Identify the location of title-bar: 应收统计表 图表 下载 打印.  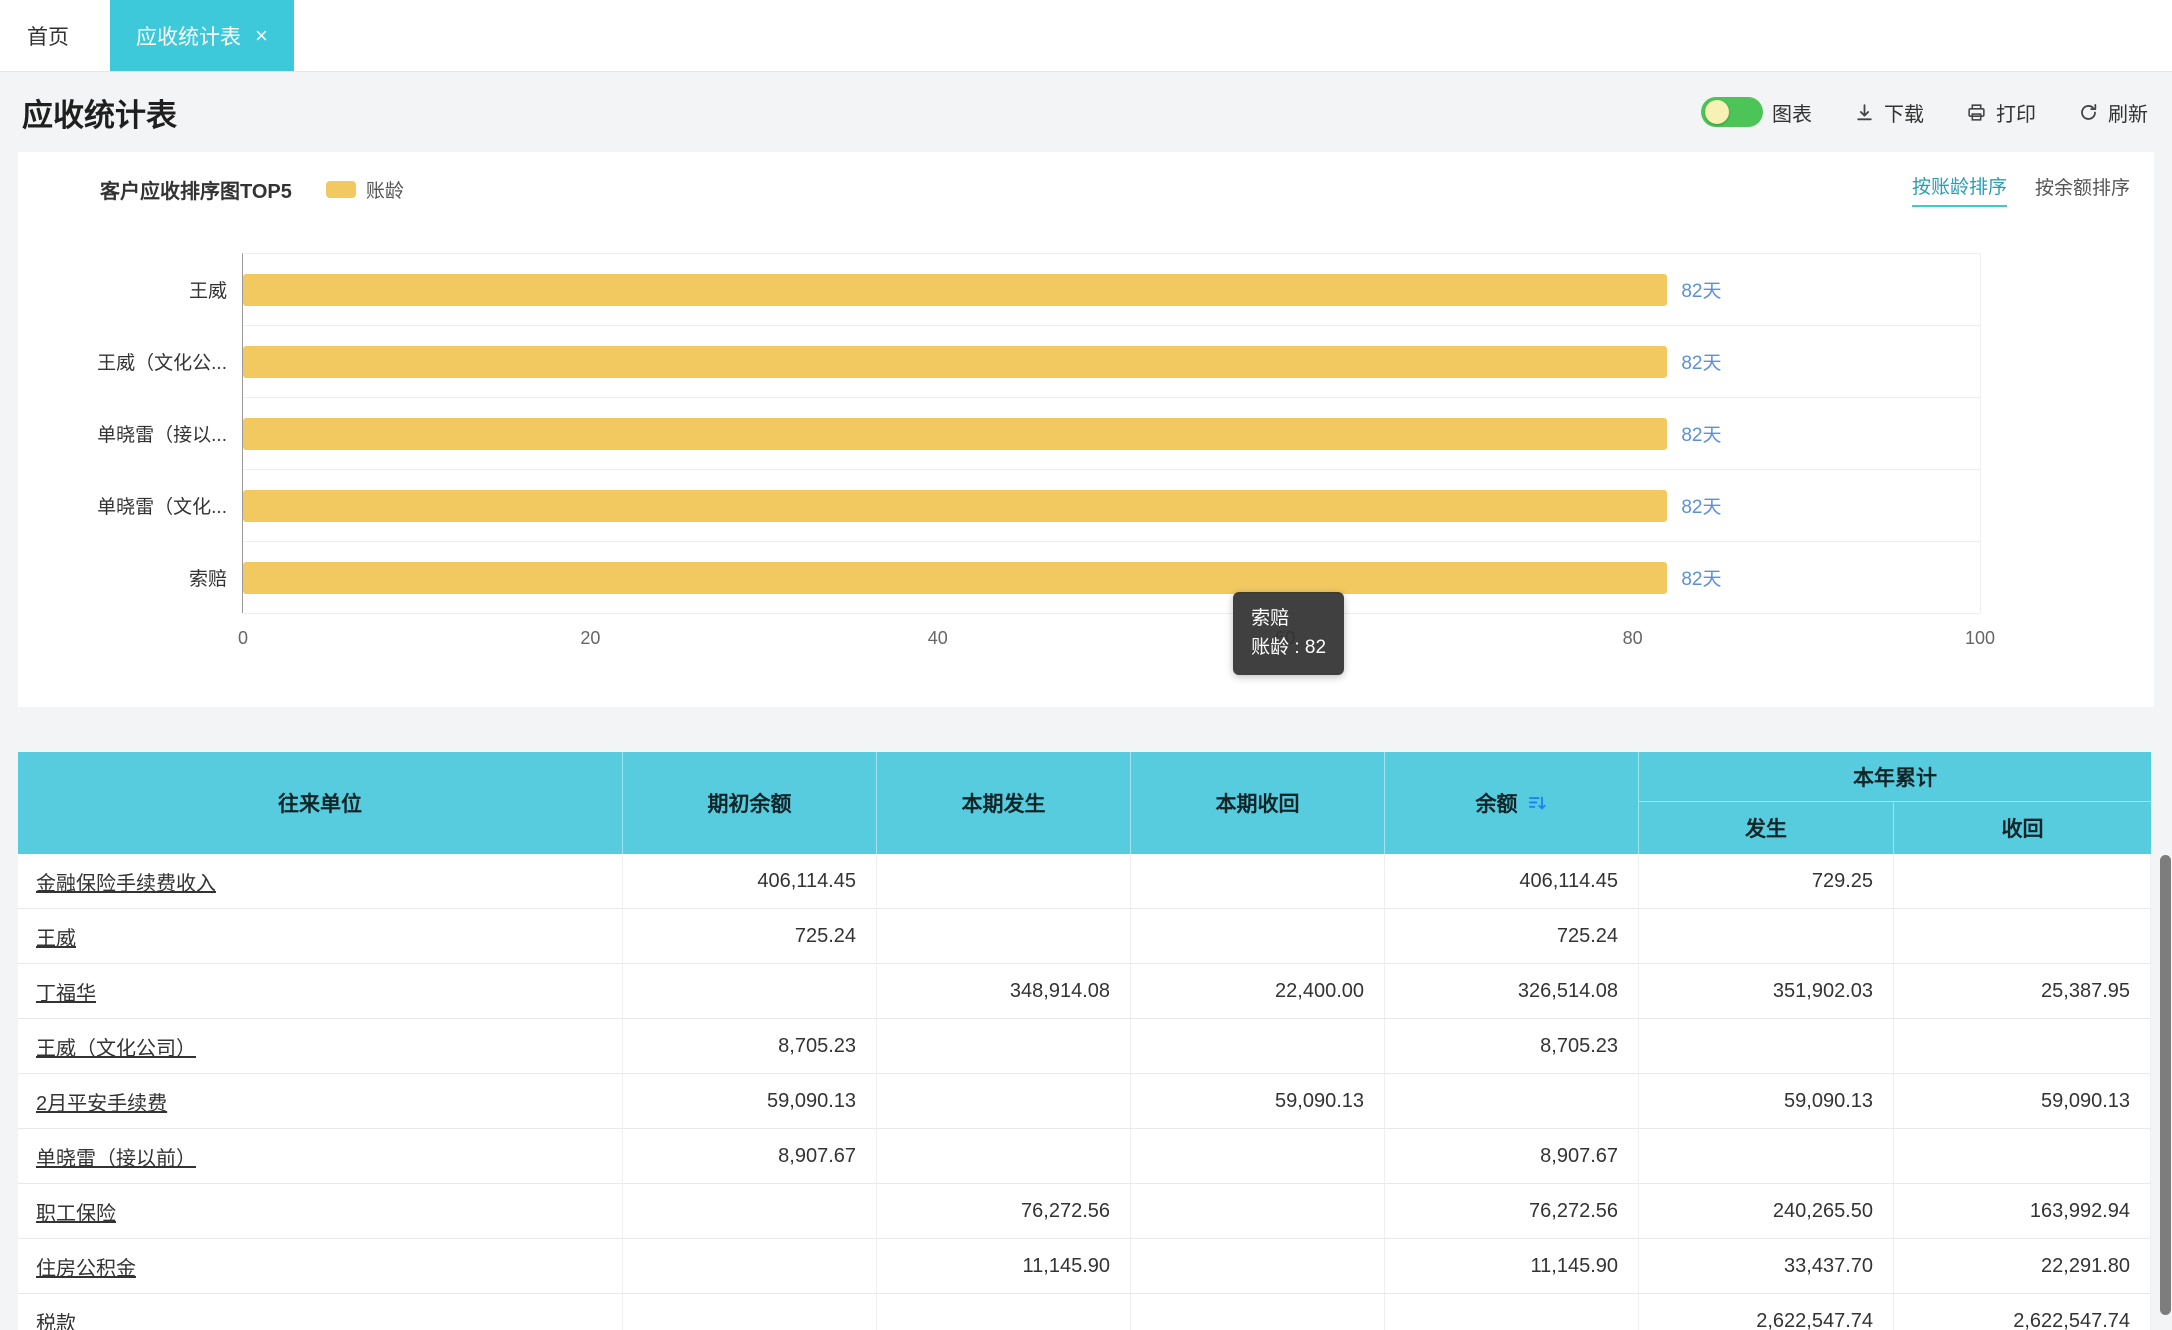
(1086, 112).